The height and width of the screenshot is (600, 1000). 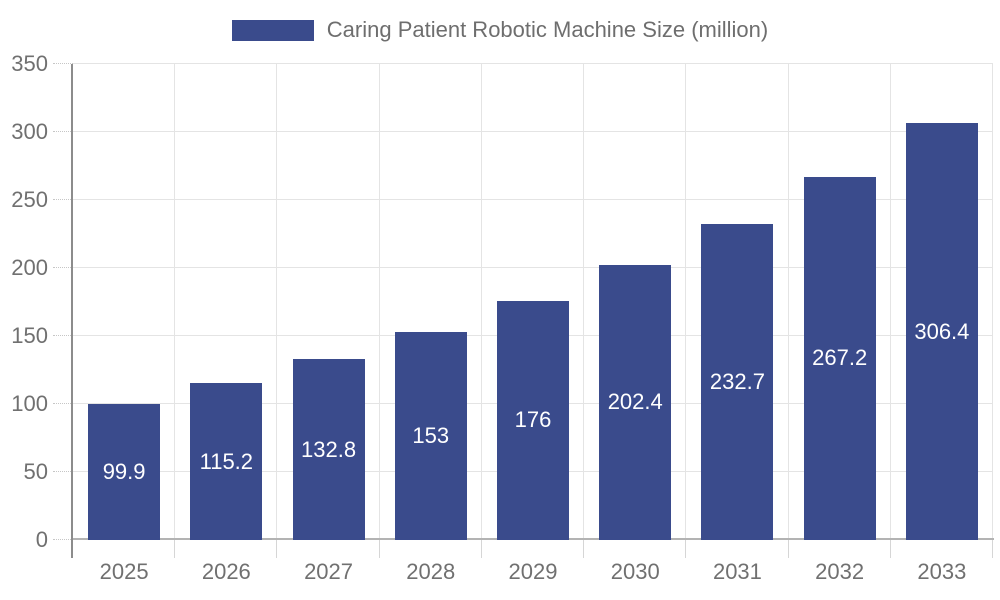 What do you see at coordinates (29, 199) in the screenshot?
I see `y-tick-label: 250` at bounding box center [29, 199].